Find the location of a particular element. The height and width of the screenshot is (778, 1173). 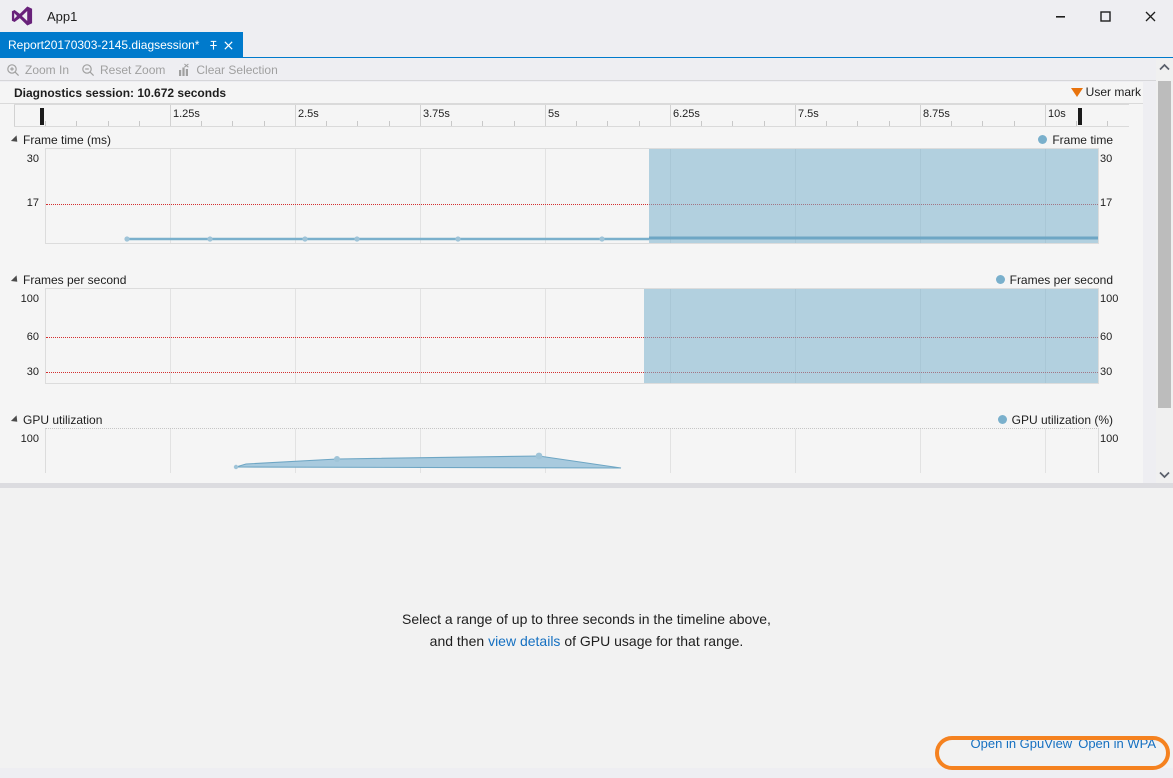

y-axis-label-right: 60 is located at coordinates (1106, 337).